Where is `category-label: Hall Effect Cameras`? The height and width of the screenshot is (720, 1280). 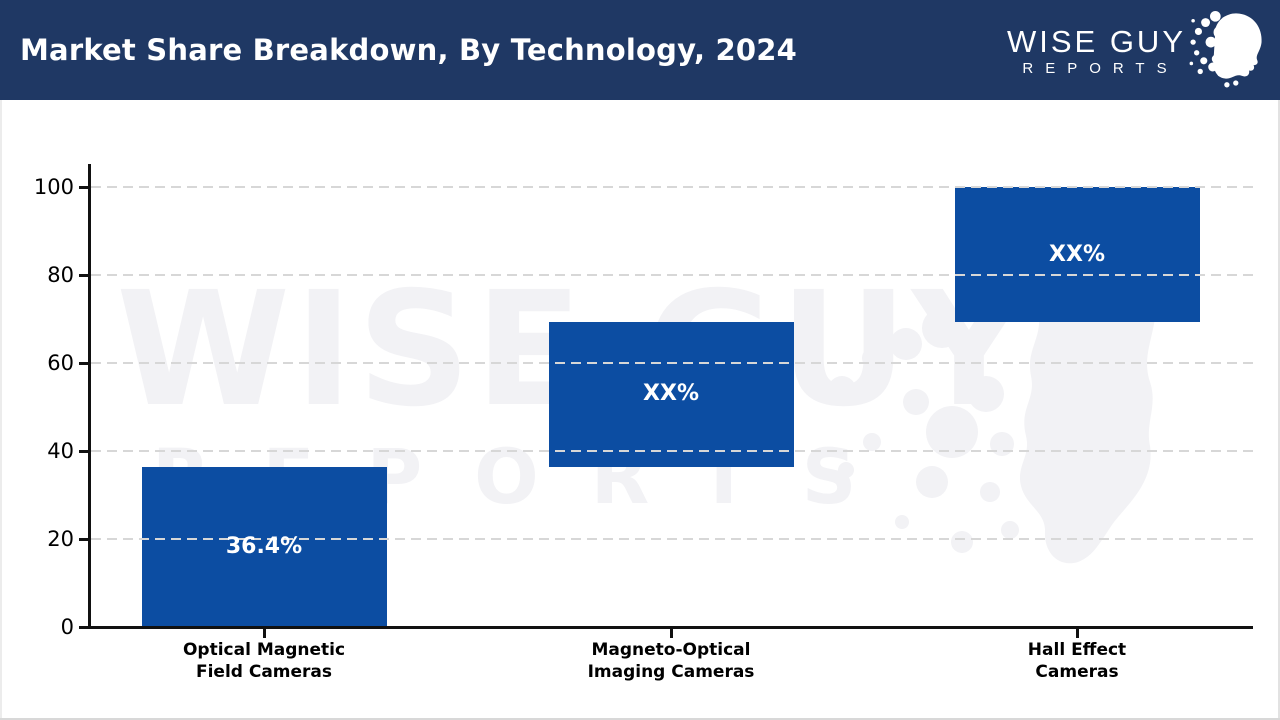 category-label: Hall Effect Cameras is located at coordinates (1077, 661).